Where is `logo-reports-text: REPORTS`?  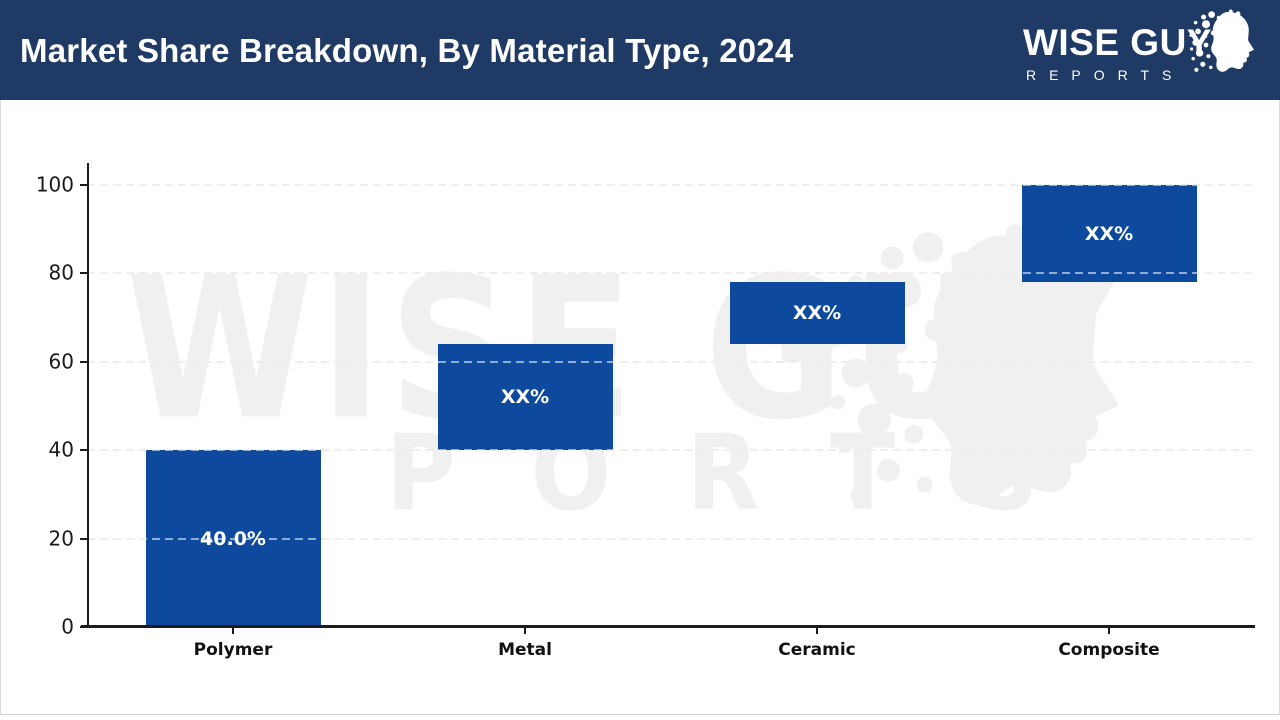
logo-reports-text: REPORTS is located at coordinates (1105, 74).